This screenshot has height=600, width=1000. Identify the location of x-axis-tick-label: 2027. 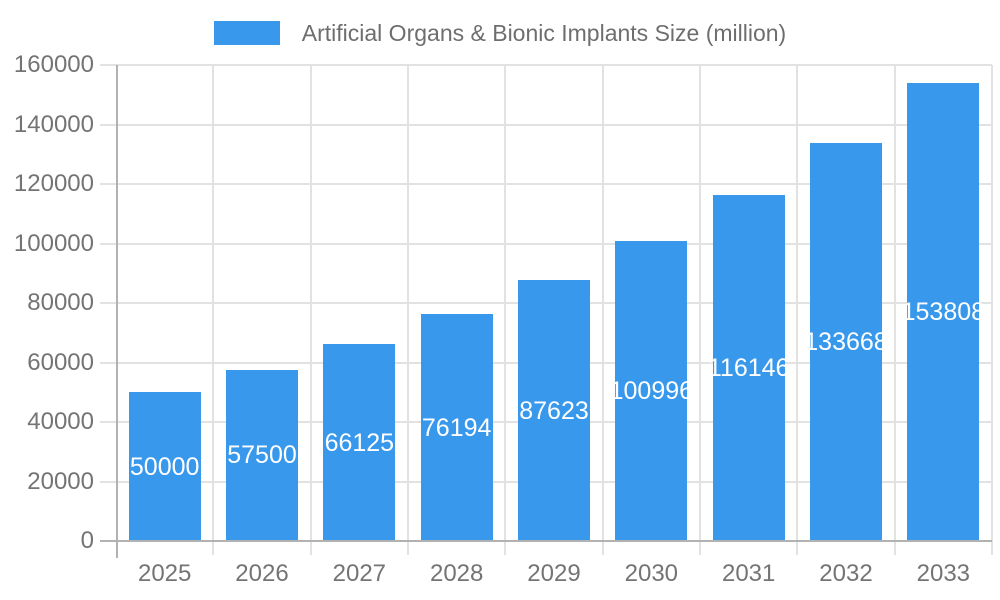
(359, 573).